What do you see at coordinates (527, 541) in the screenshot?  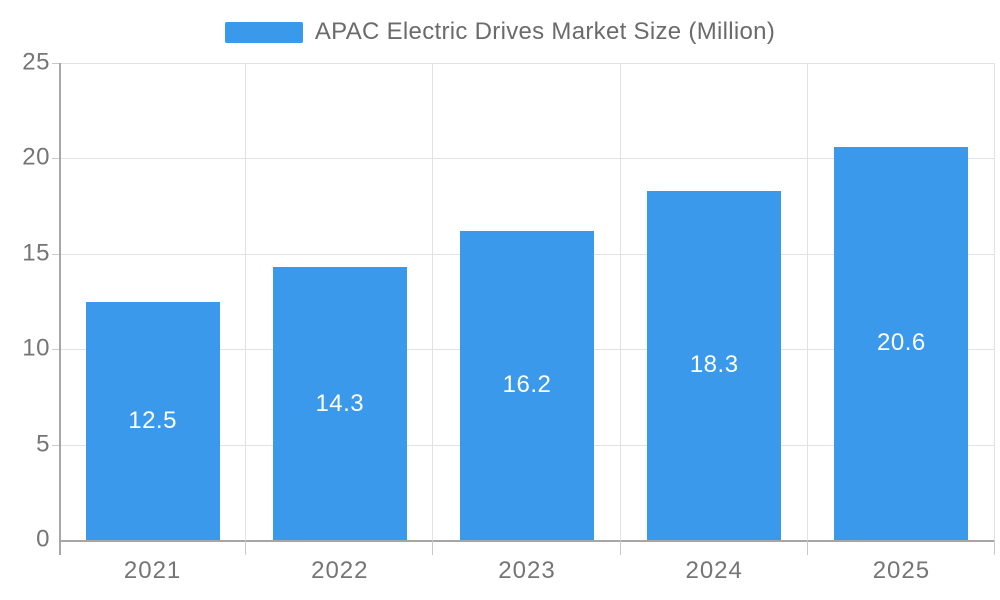 I see `x-axis-line` at bounding box center [527, 541].